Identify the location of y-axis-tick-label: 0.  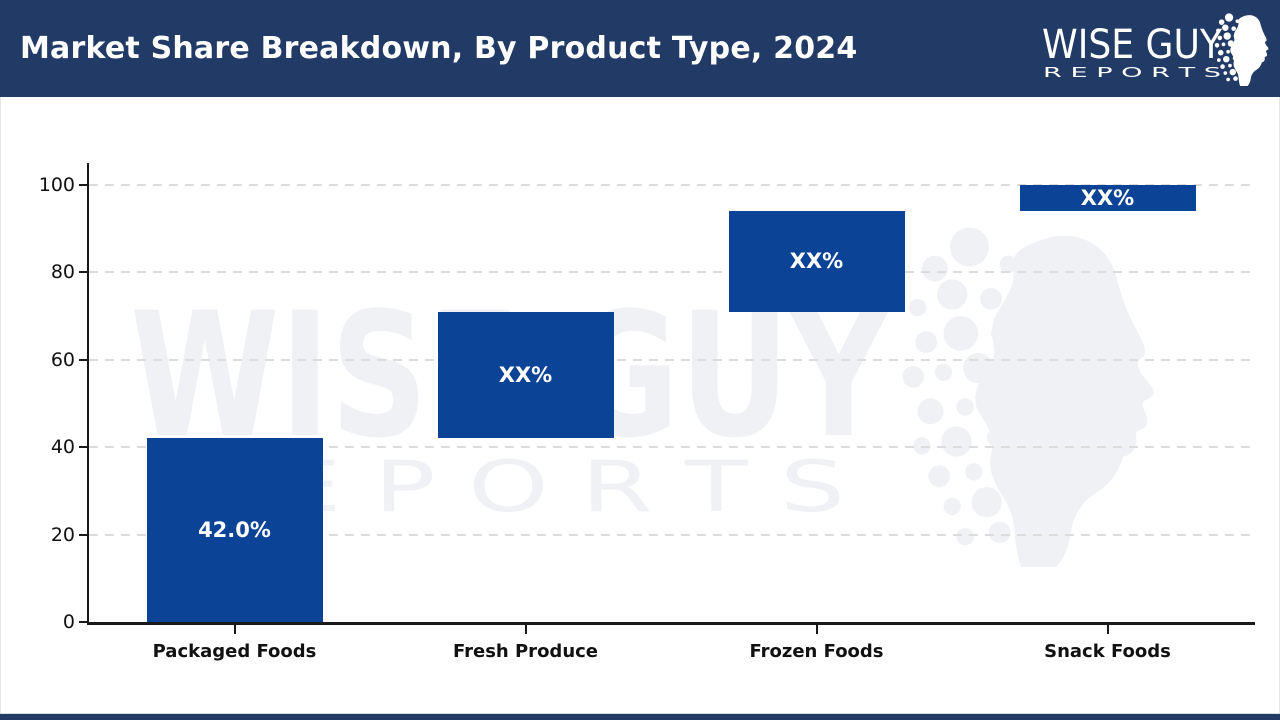
(68, 622).